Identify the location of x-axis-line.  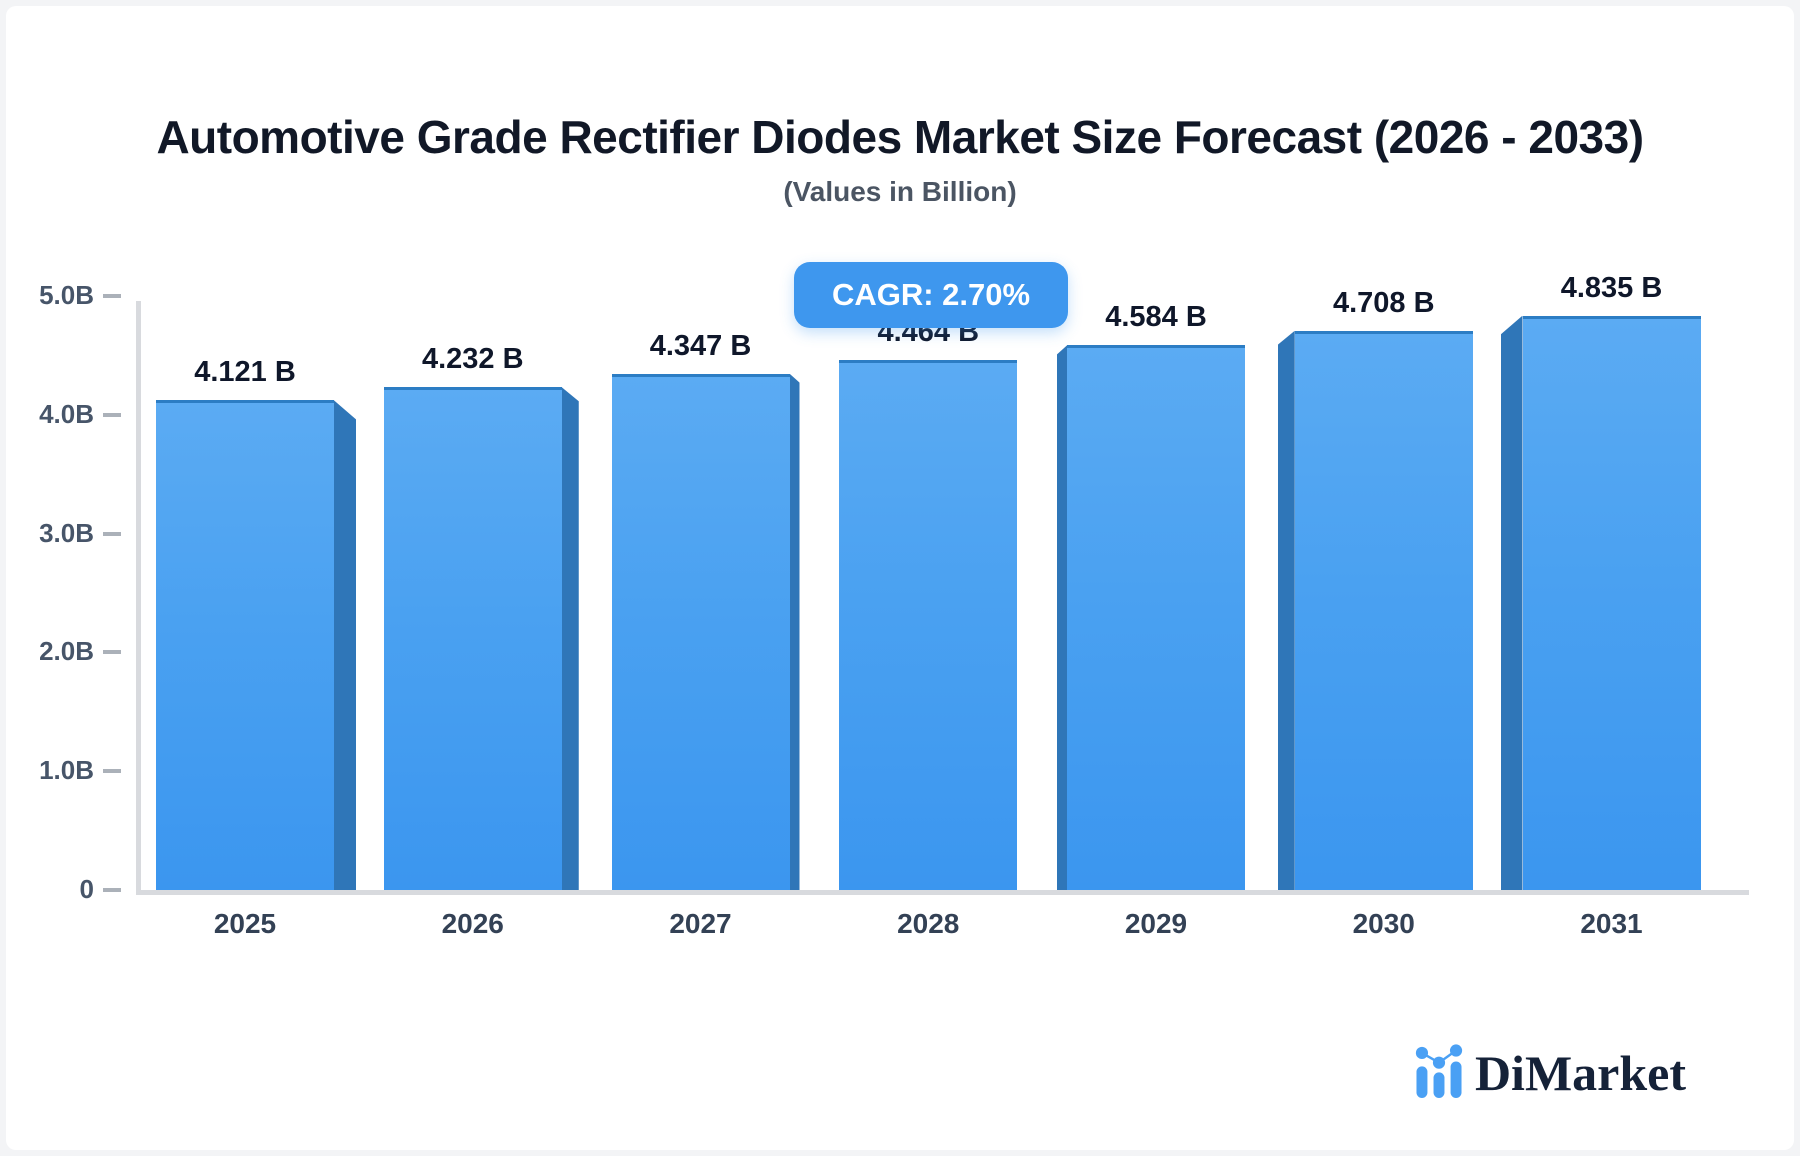
(942, 892).